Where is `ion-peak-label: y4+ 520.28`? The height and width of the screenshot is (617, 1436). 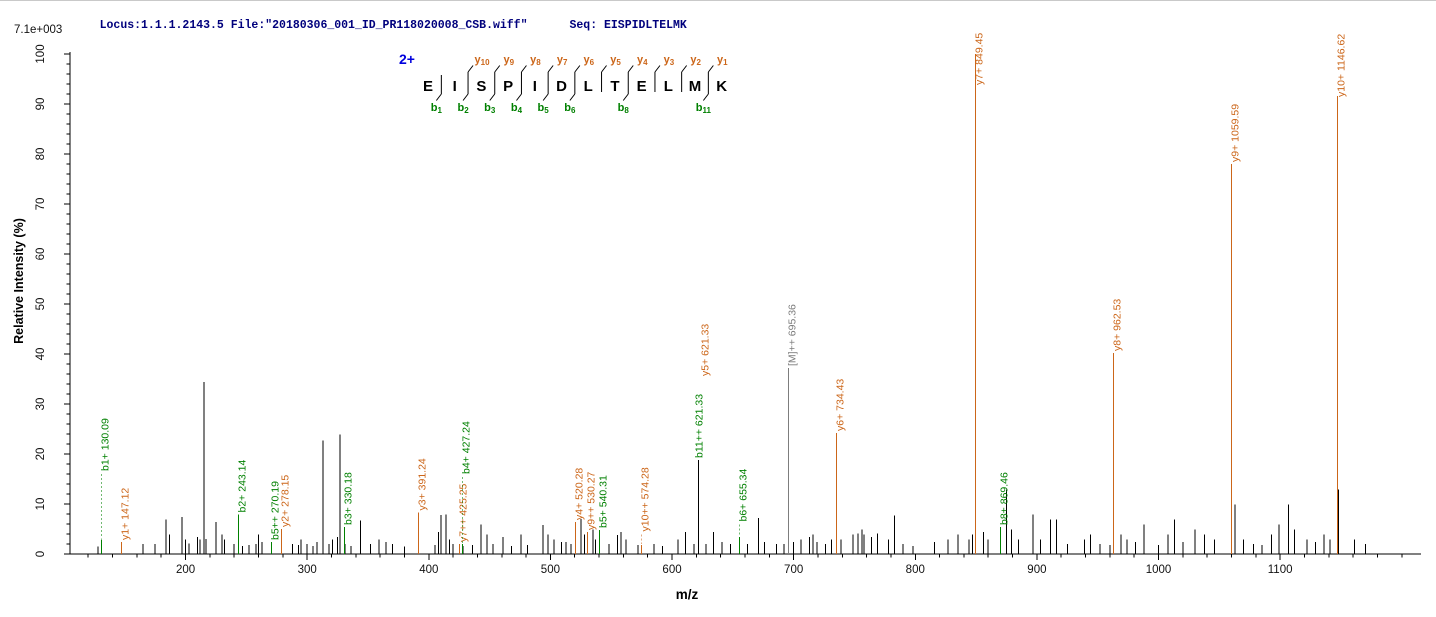
ion-peak-label: y4+ 520.28 is located at coordinates (580, 494).